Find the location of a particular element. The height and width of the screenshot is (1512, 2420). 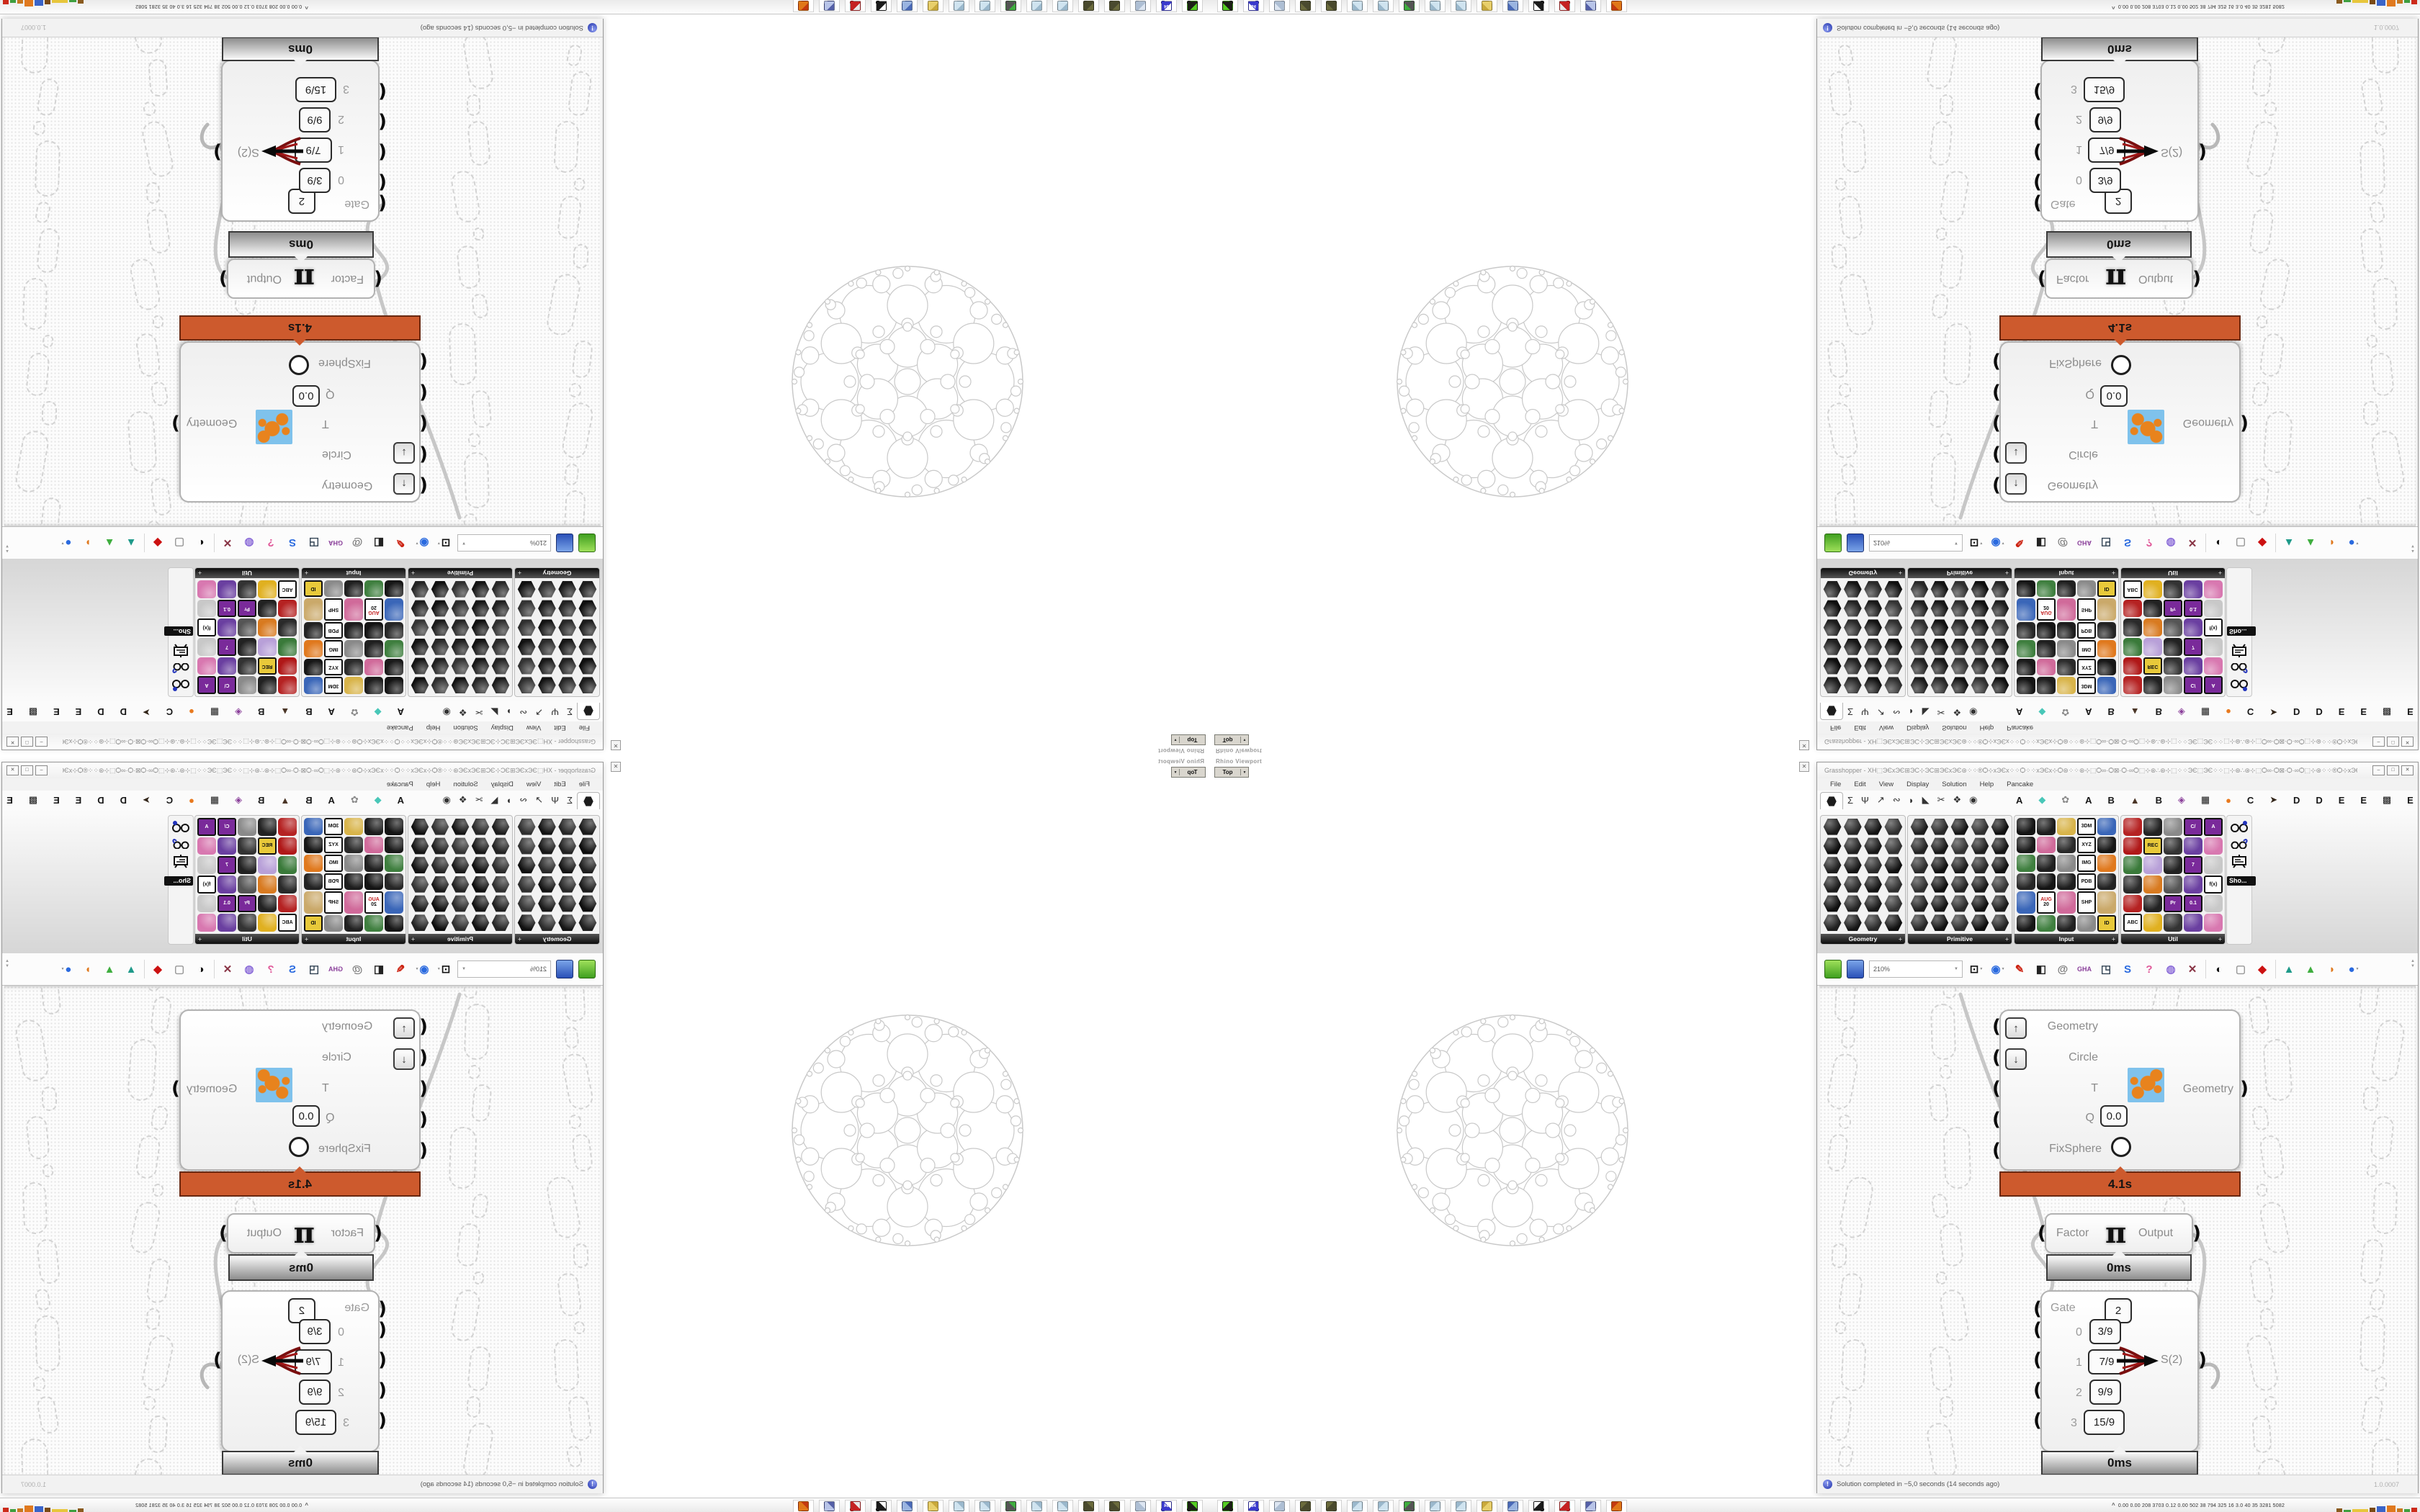

swan-icon is located at coordinates (881, 1506).